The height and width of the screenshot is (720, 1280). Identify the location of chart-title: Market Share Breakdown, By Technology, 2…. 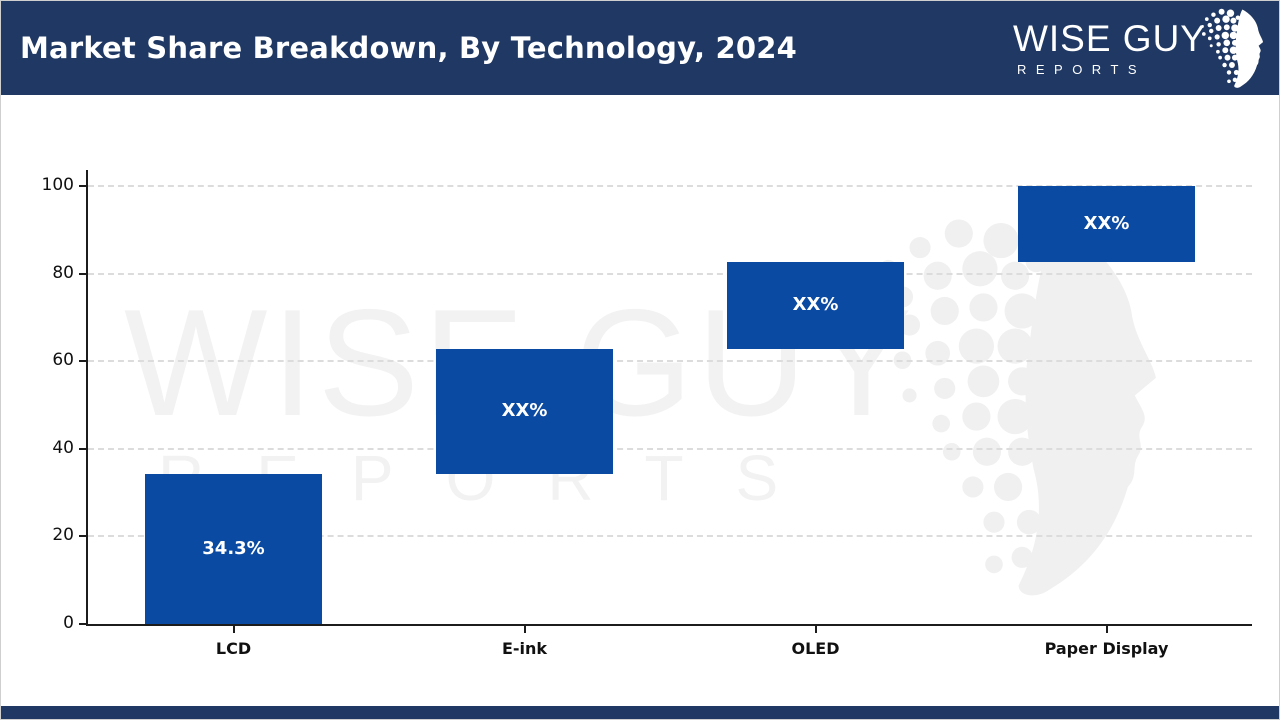
(409, 47).